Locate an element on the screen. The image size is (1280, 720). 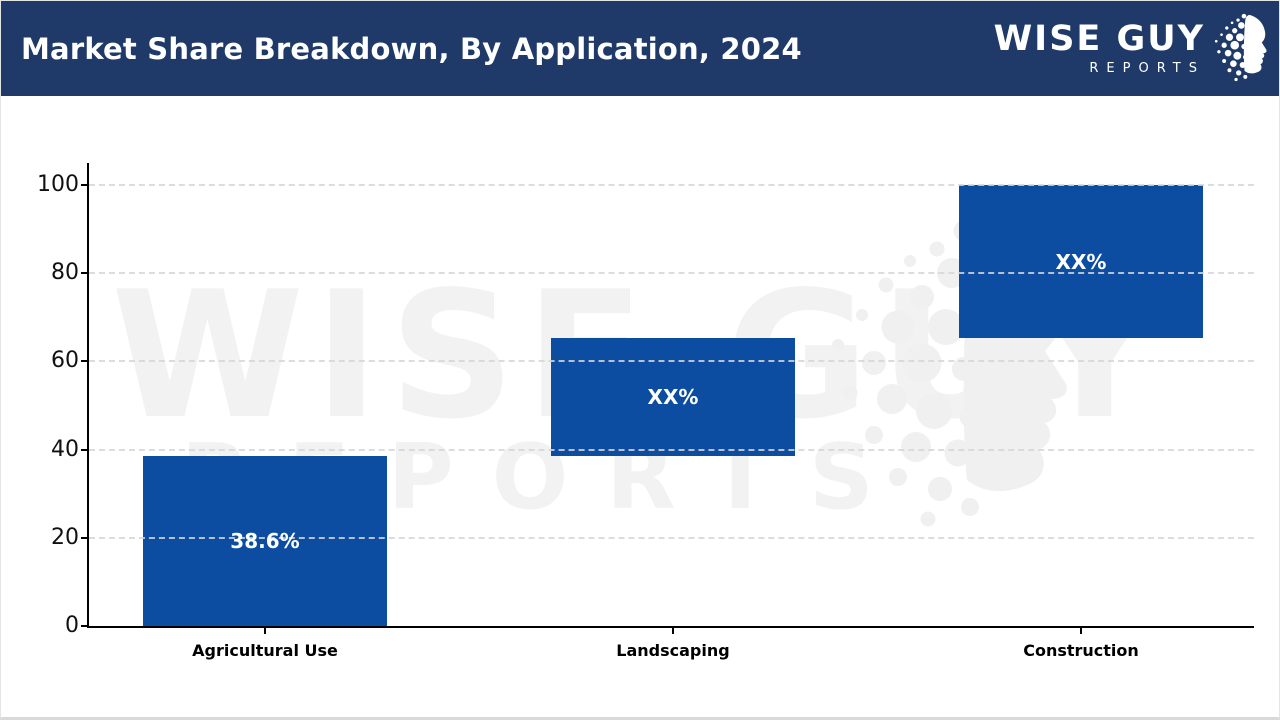
bar-value-label: 38.6% is located at coordinates (265, 540).